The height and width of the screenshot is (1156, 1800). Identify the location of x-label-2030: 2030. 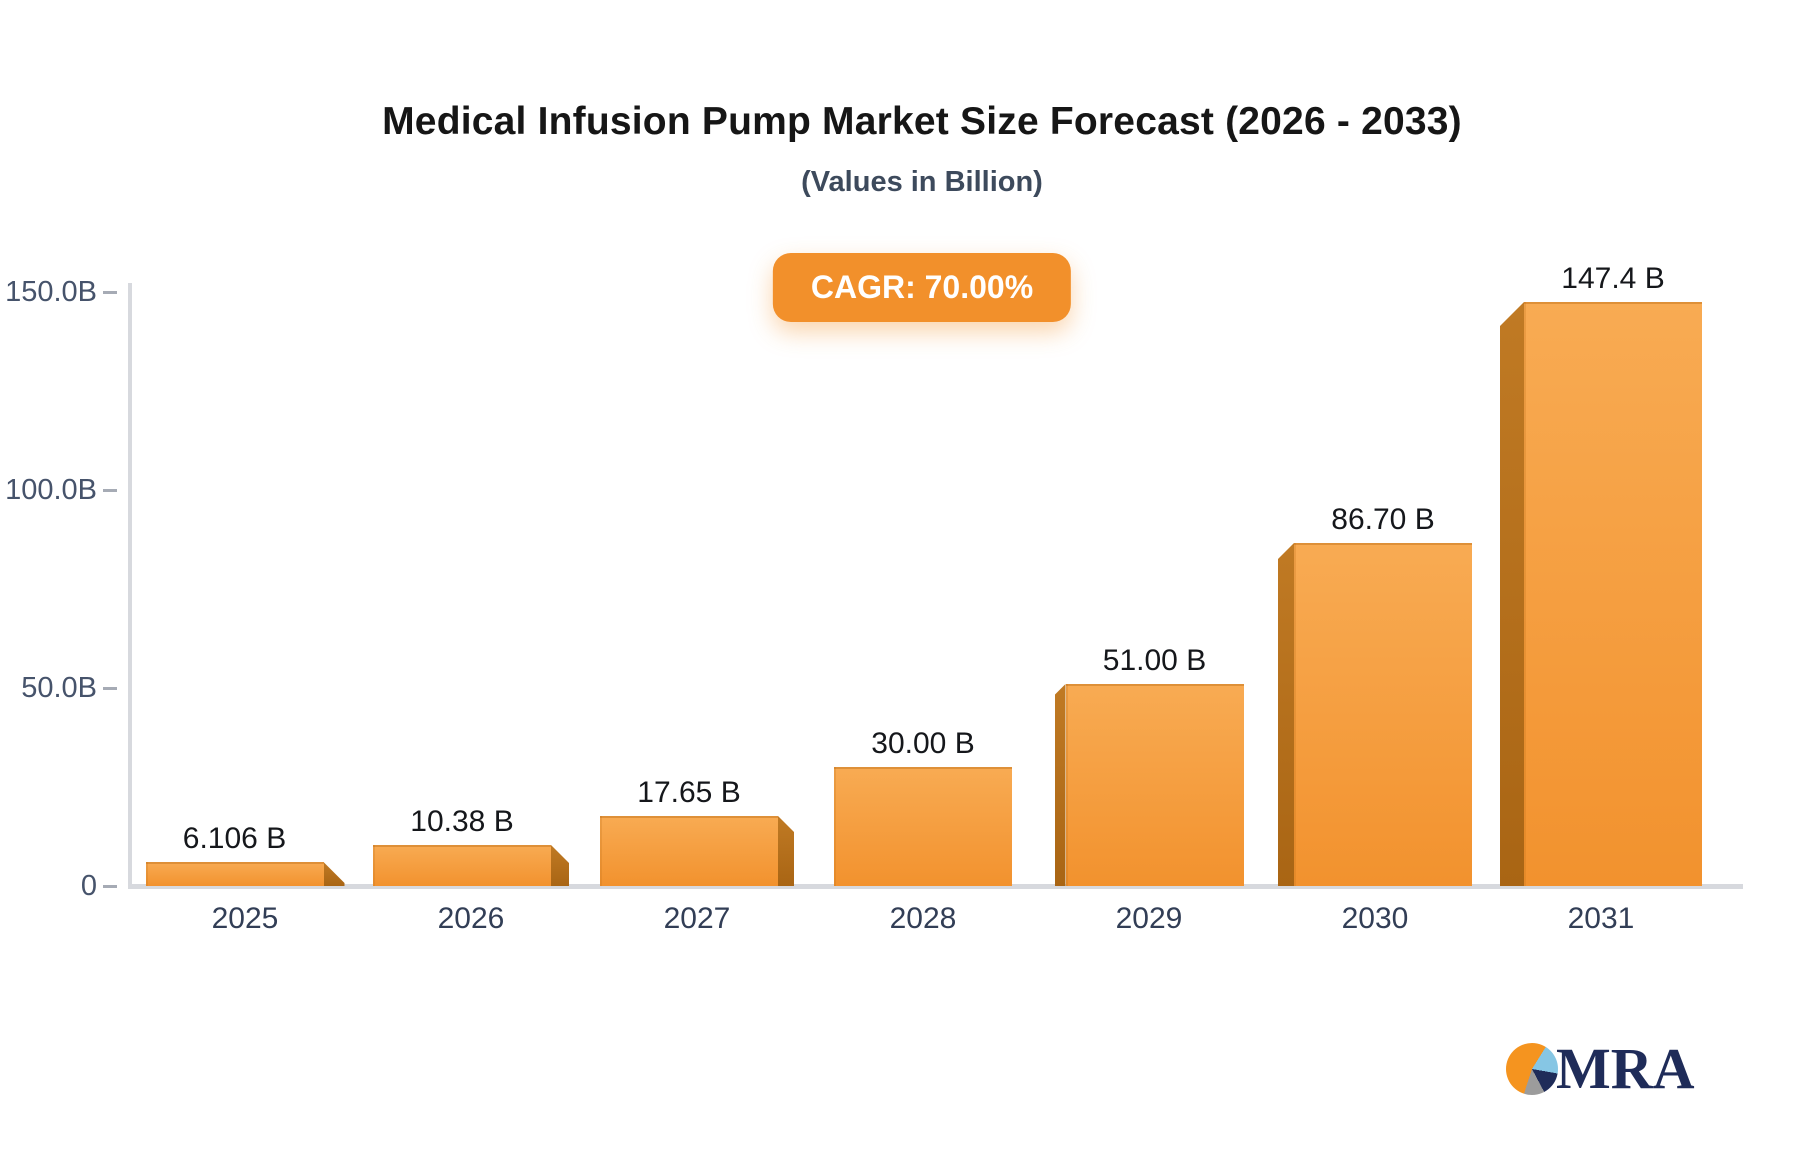
(1375, 918).